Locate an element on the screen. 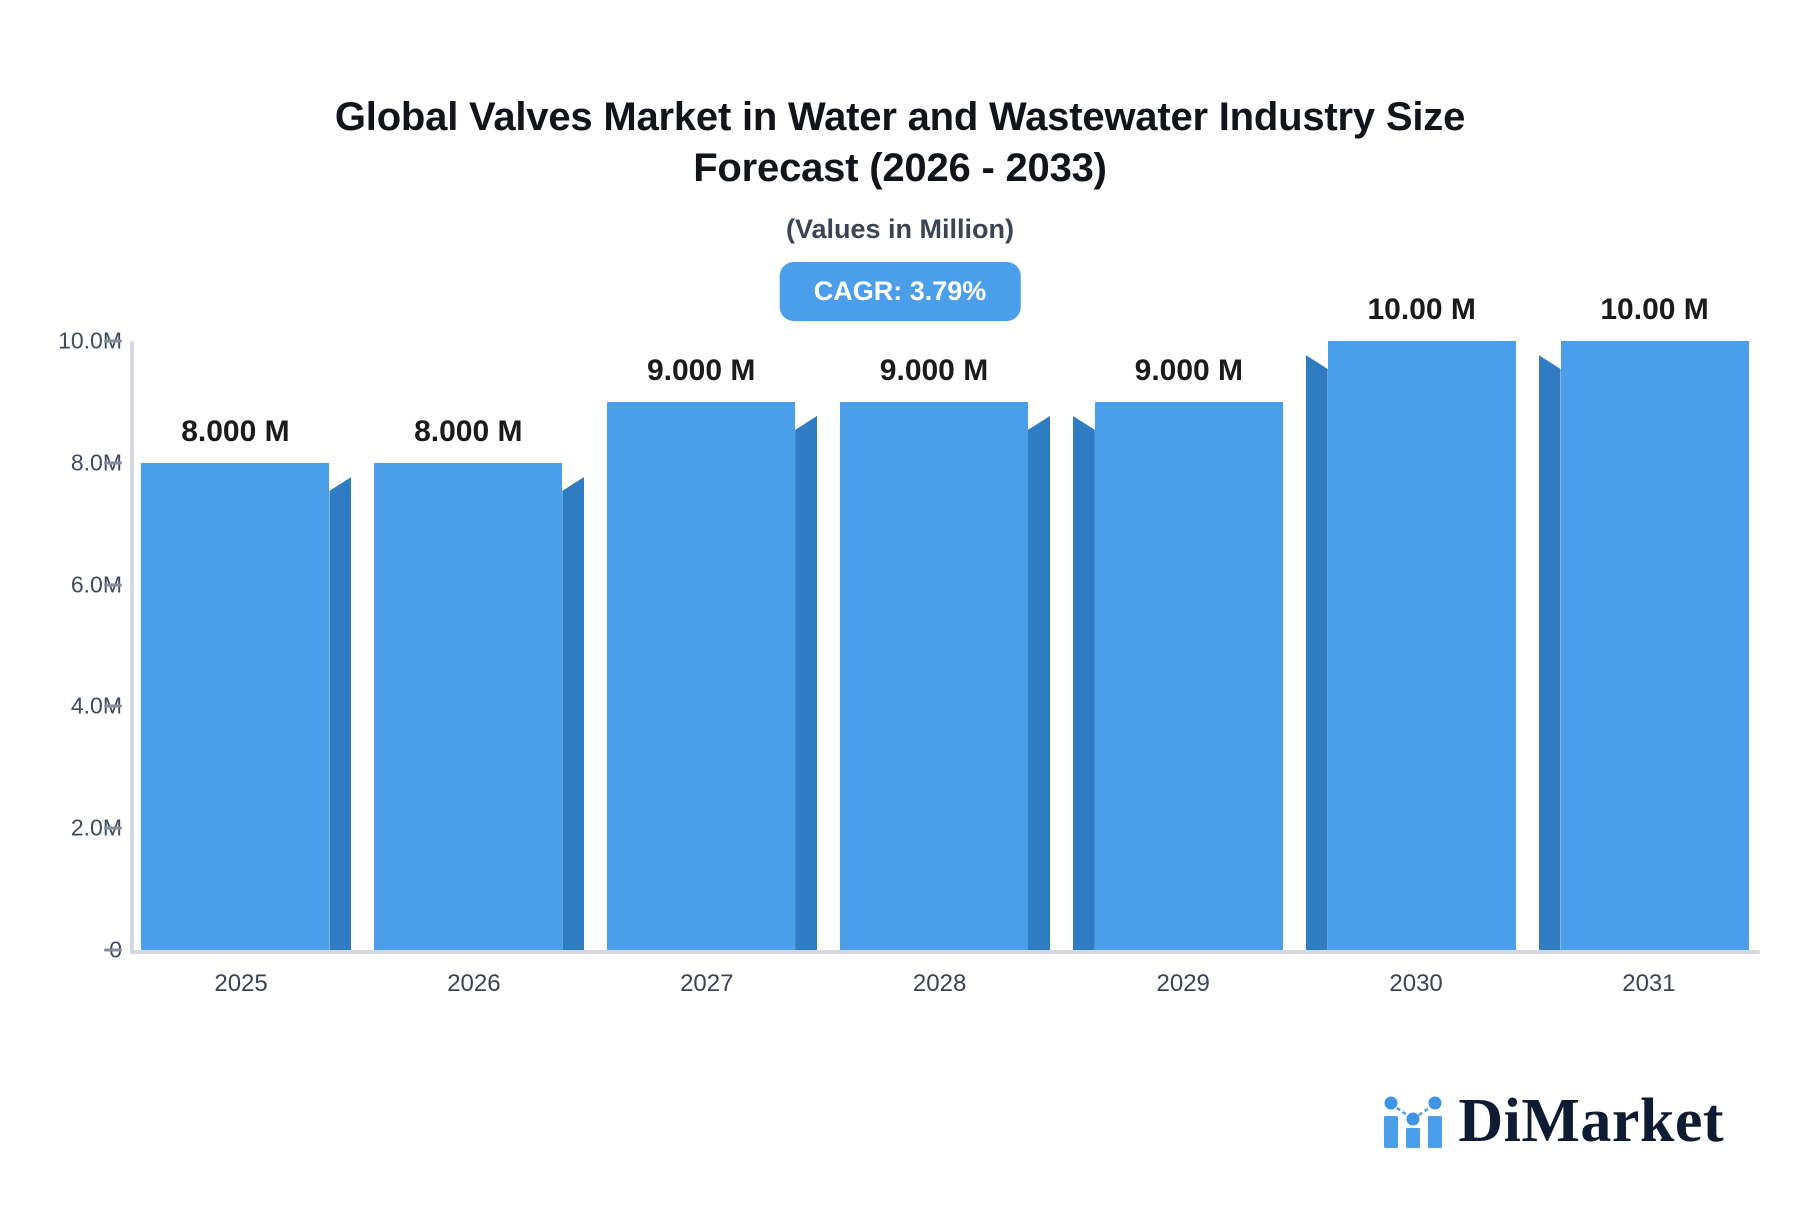  y-axis-line is located at coordinates (132, 647).